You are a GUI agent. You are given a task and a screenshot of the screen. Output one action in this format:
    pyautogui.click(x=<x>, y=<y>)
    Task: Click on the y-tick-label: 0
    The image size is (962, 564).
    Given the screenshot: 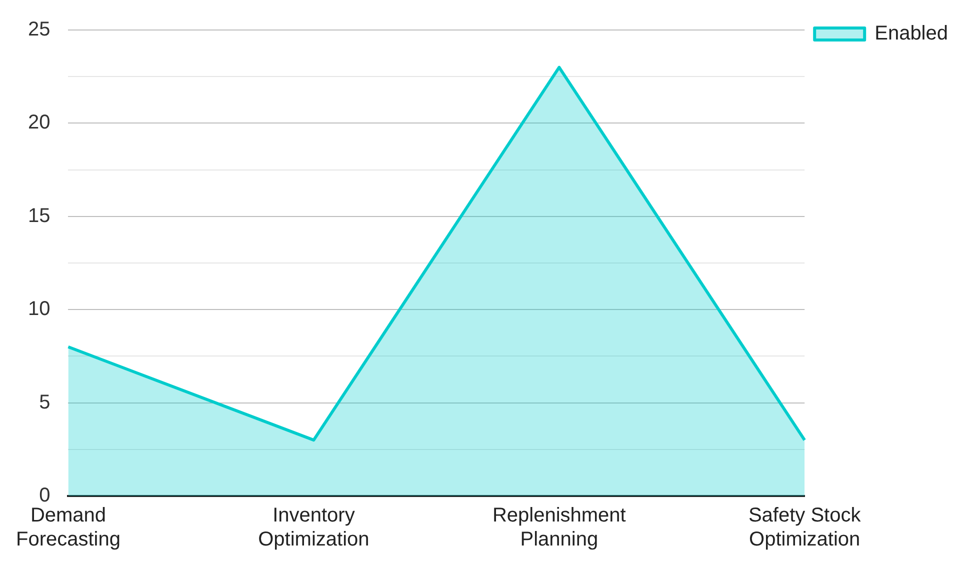 What is the action you would take?
    pyautogui.click(x=44, y=495)
    